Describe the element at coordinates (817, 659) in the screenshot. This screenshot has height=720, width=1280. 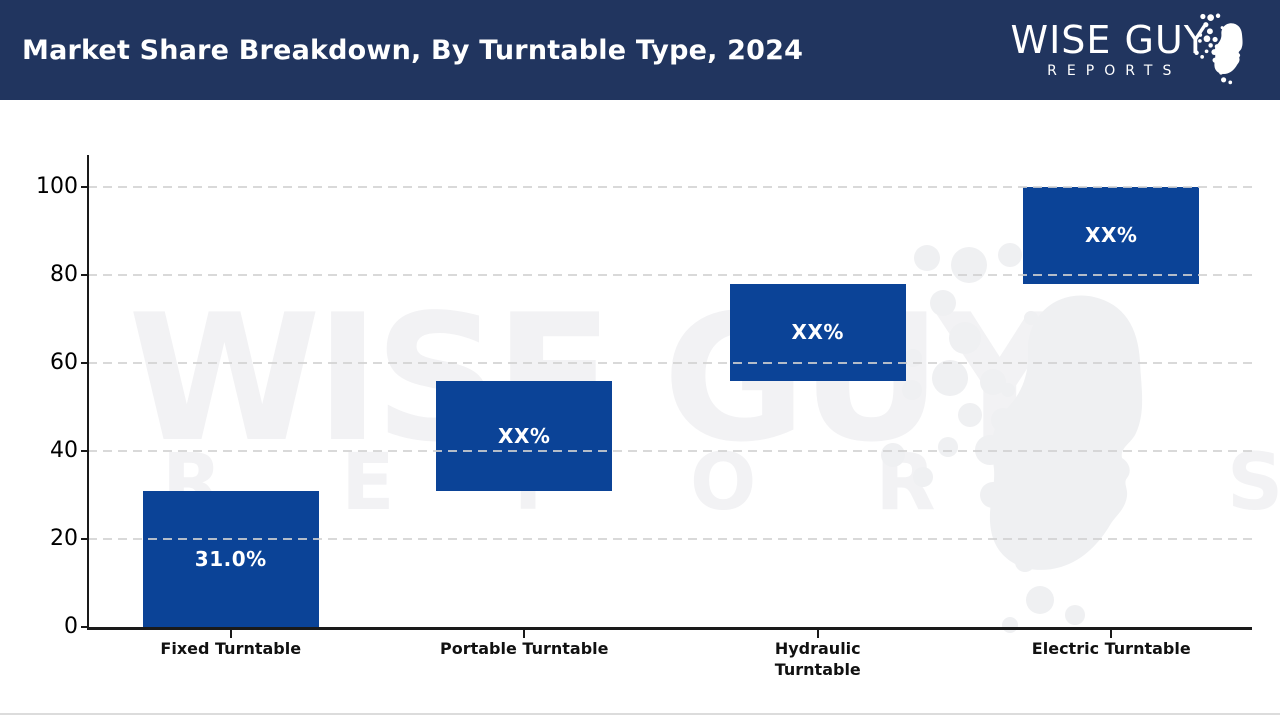
I see `x-category-label: Hydraulic Turntable` at that location.